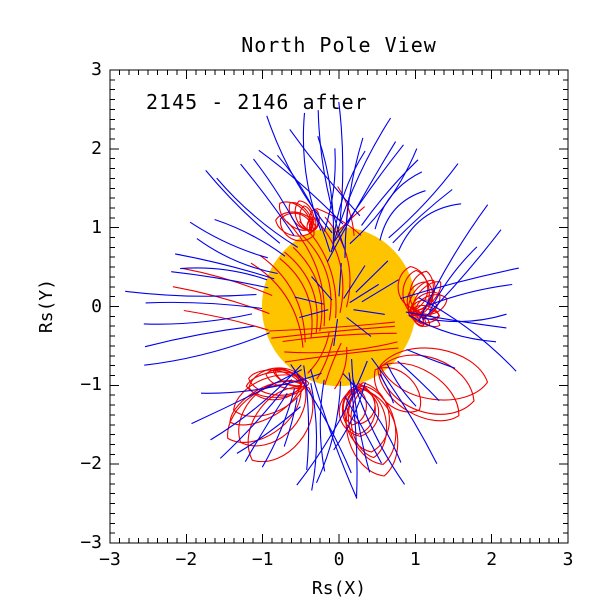 This screenshot has height=600, width=600. Describe the element at coordinates (96, 69) in the screenshot. I see `y-tick-label: 3` at that location.